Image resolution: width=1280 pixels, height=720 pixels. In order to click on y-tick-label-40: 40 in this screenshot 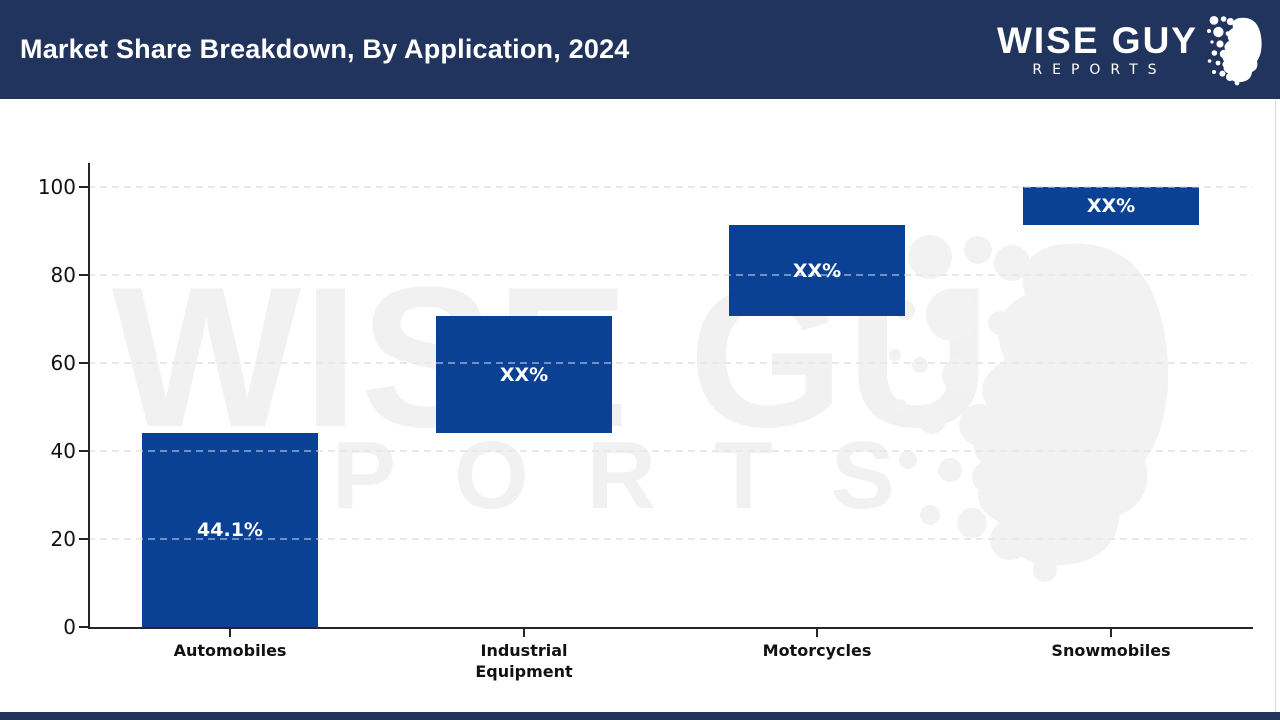, I will do `click(63, 451)`.